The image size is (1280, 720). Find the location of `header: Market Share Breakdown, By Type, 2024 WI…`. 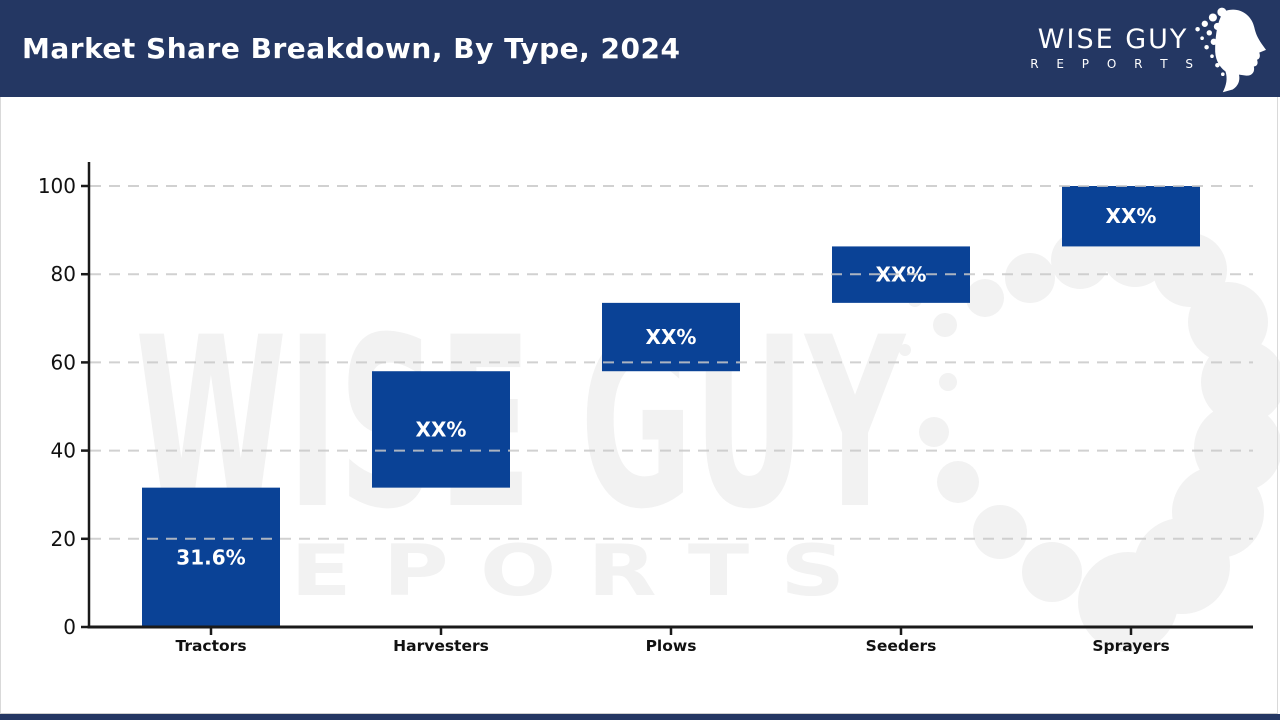

header: Market Share Breakdown, By Type, 2024 WI… is located at coordinates (640, 48).